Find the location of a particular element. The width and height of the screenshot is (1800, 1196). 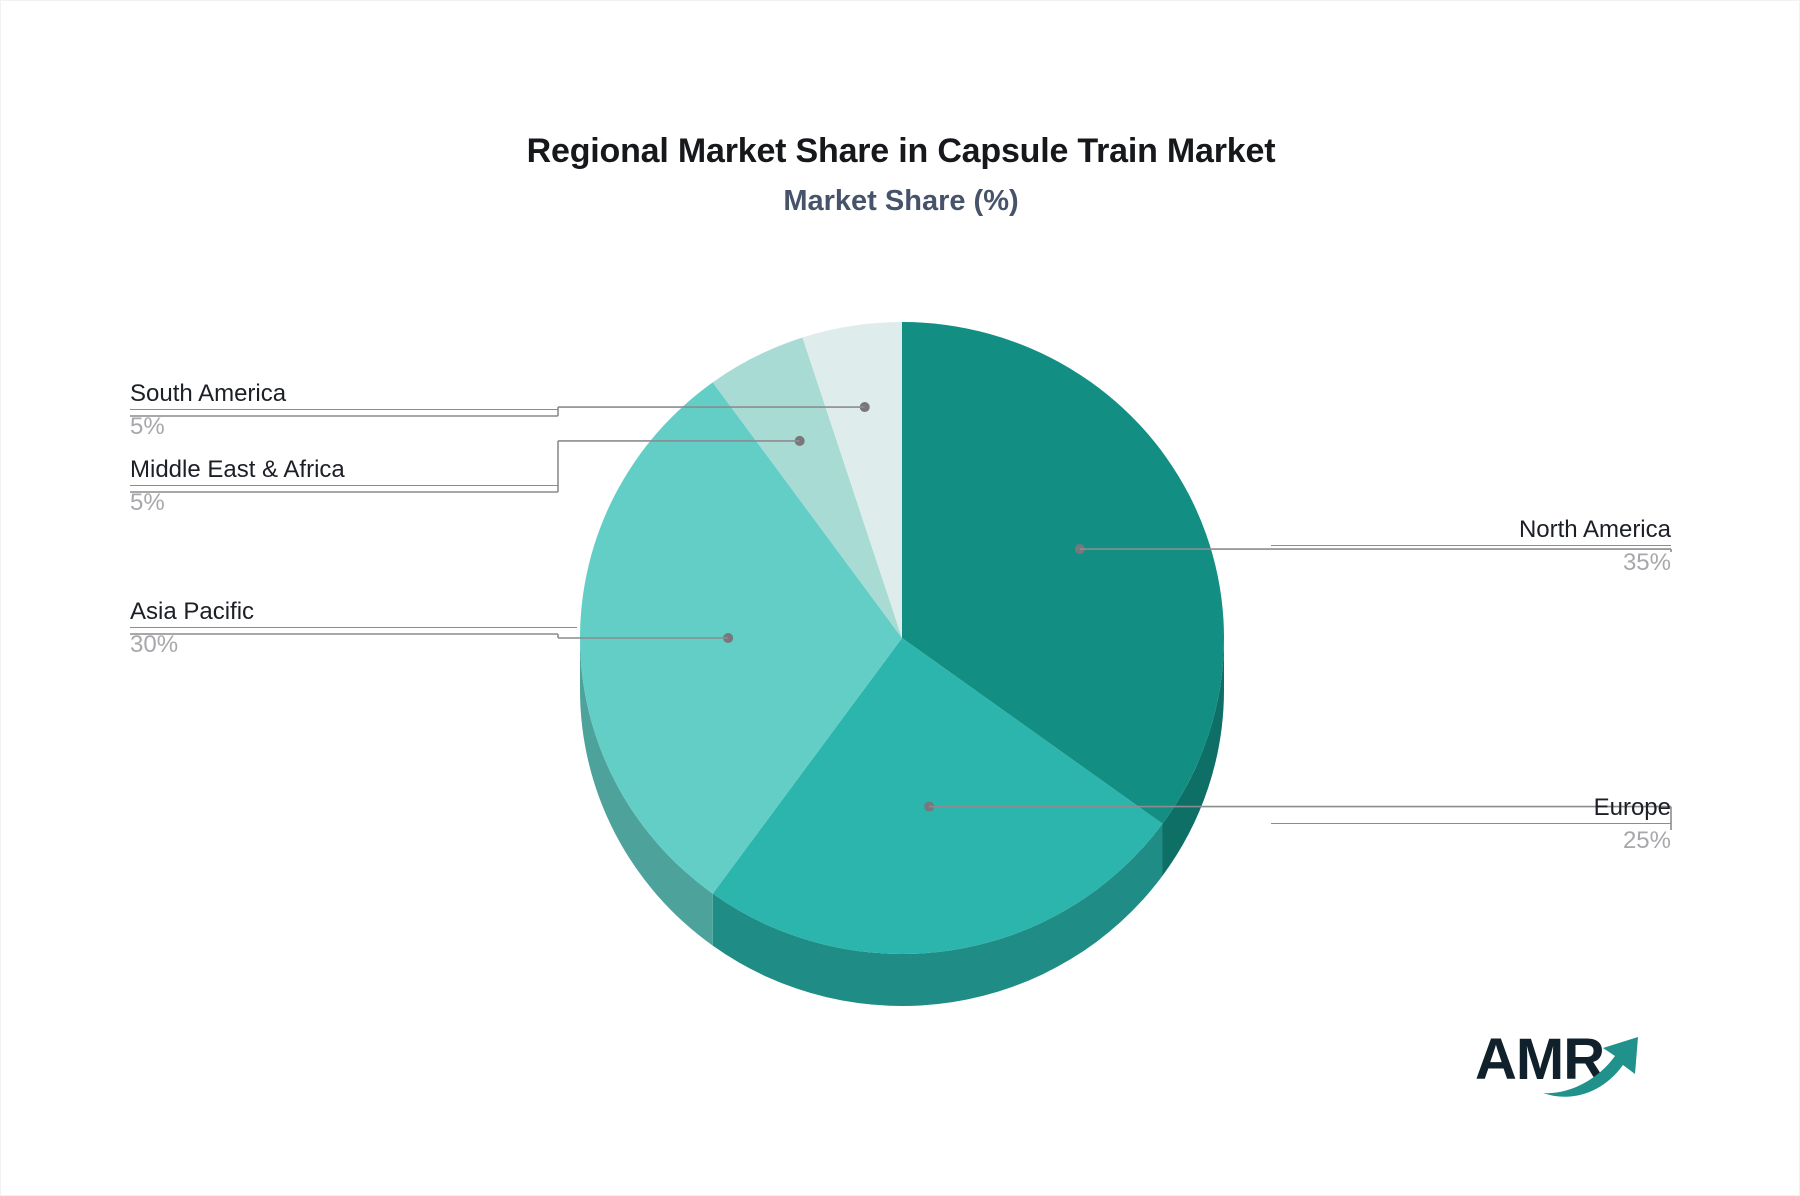

callout-asia-pacific: Asia Pacific 30% is located at coordinates (353, 629).